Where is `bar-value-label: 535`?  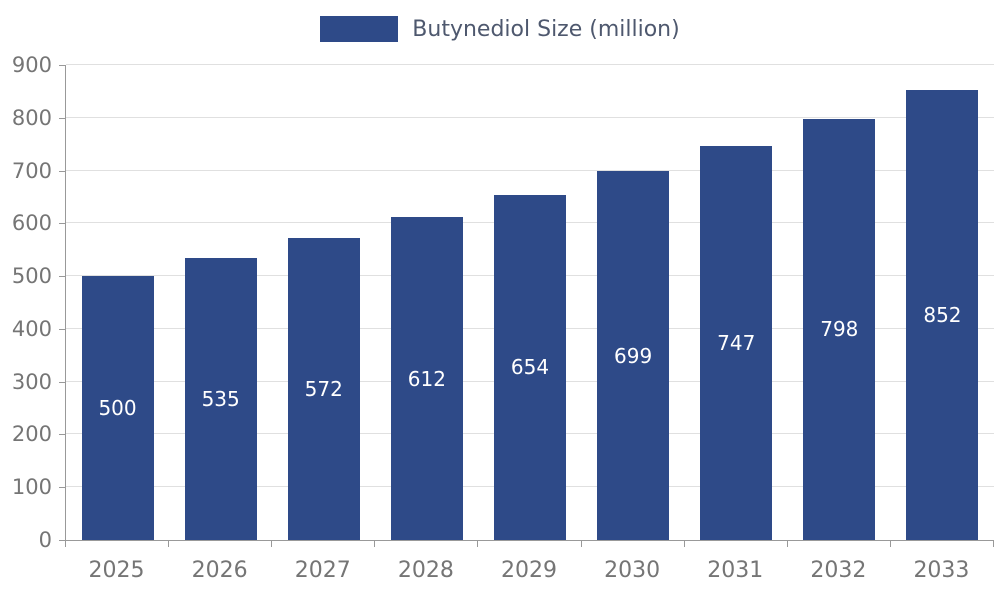
bar-value-label: 535 is located at coordinates (220, 398).